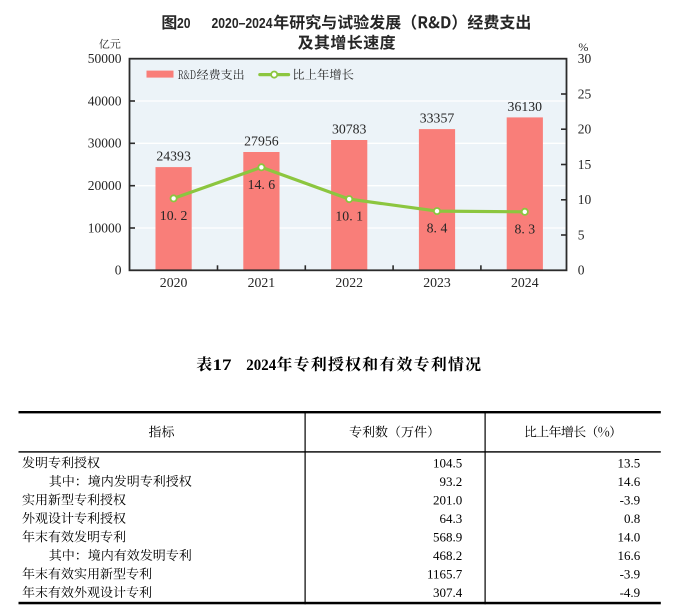 Image resolution: width=682 pixels, height=613 pixels. What do you see at coordinates (448, 592) in the screenshot?
I see `svg-text: 307.4` at bounding box center [448, 592].